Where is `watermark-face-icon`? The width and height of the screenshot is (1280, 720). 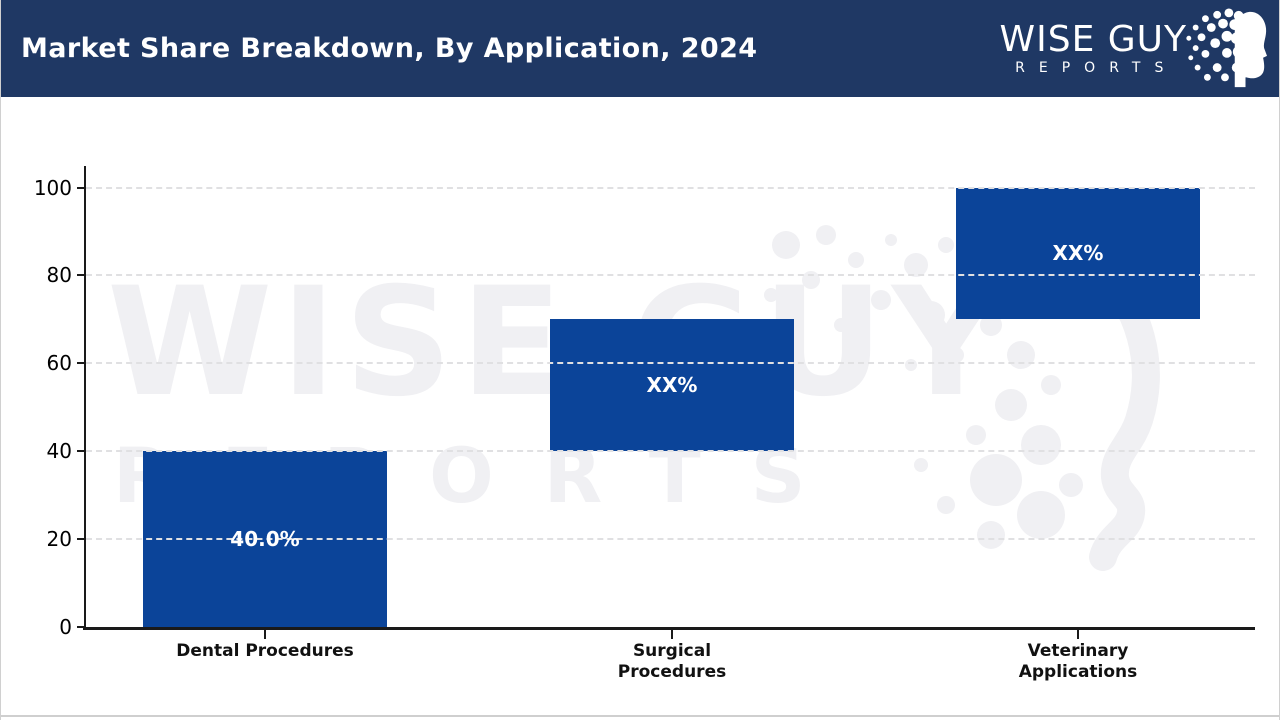 watermark-face-icon is located at coordinates (962, 398).